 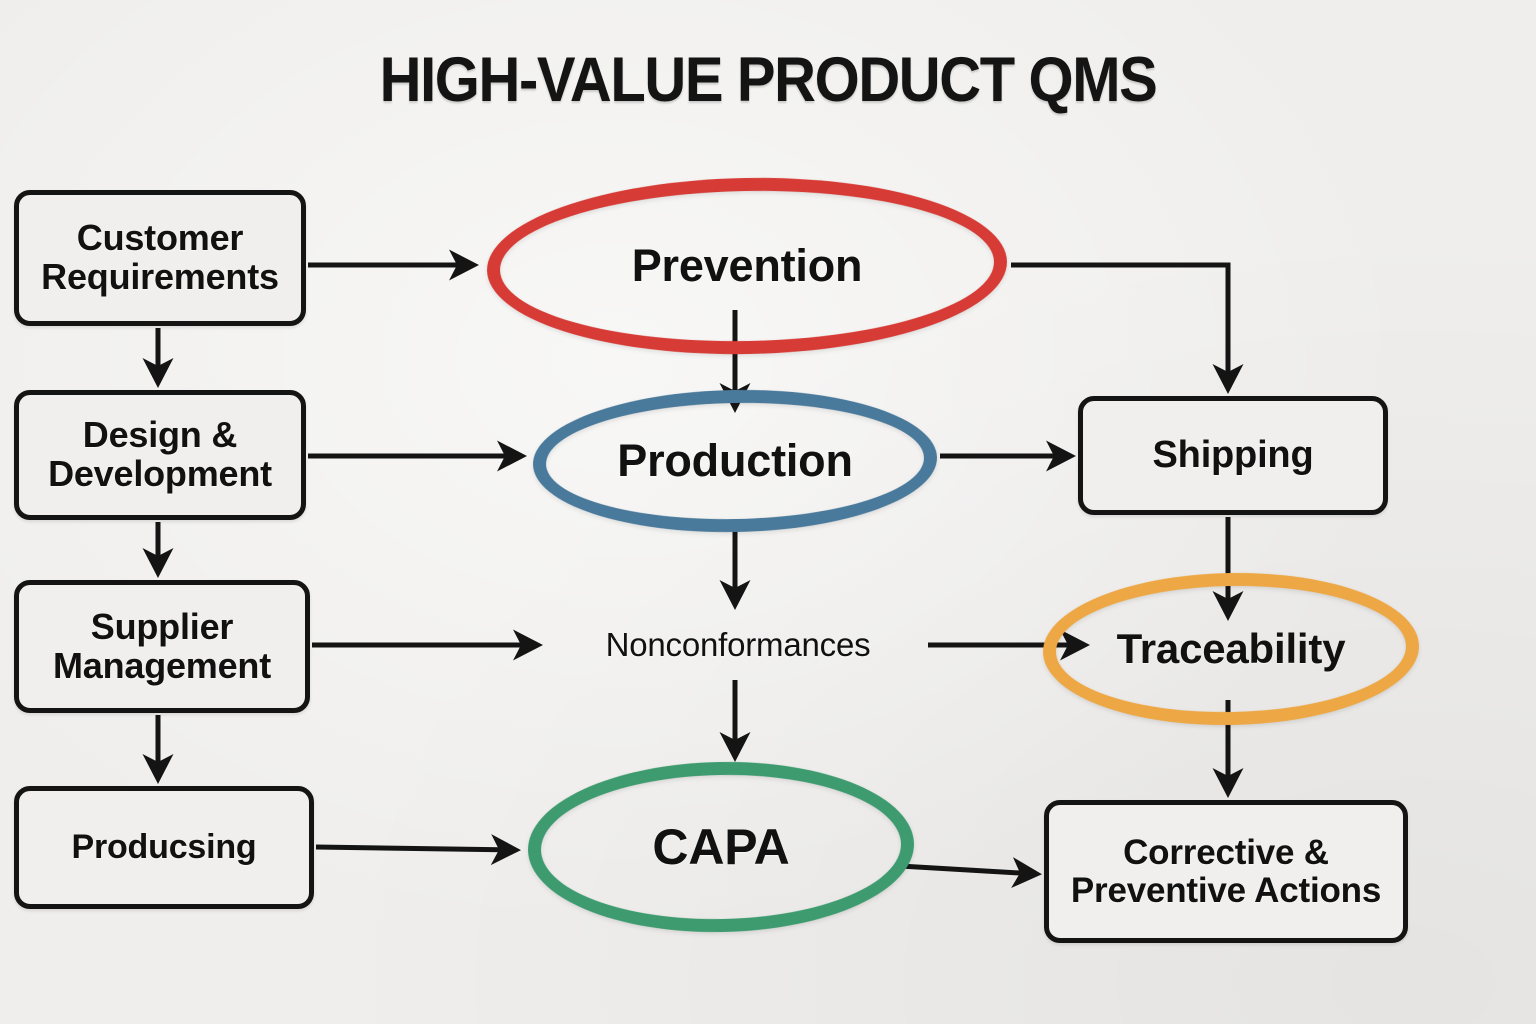 I want to click on node-label-corrective-preventive-actions: Corrective & Preventive Actions, so click(x=1226, y=871).